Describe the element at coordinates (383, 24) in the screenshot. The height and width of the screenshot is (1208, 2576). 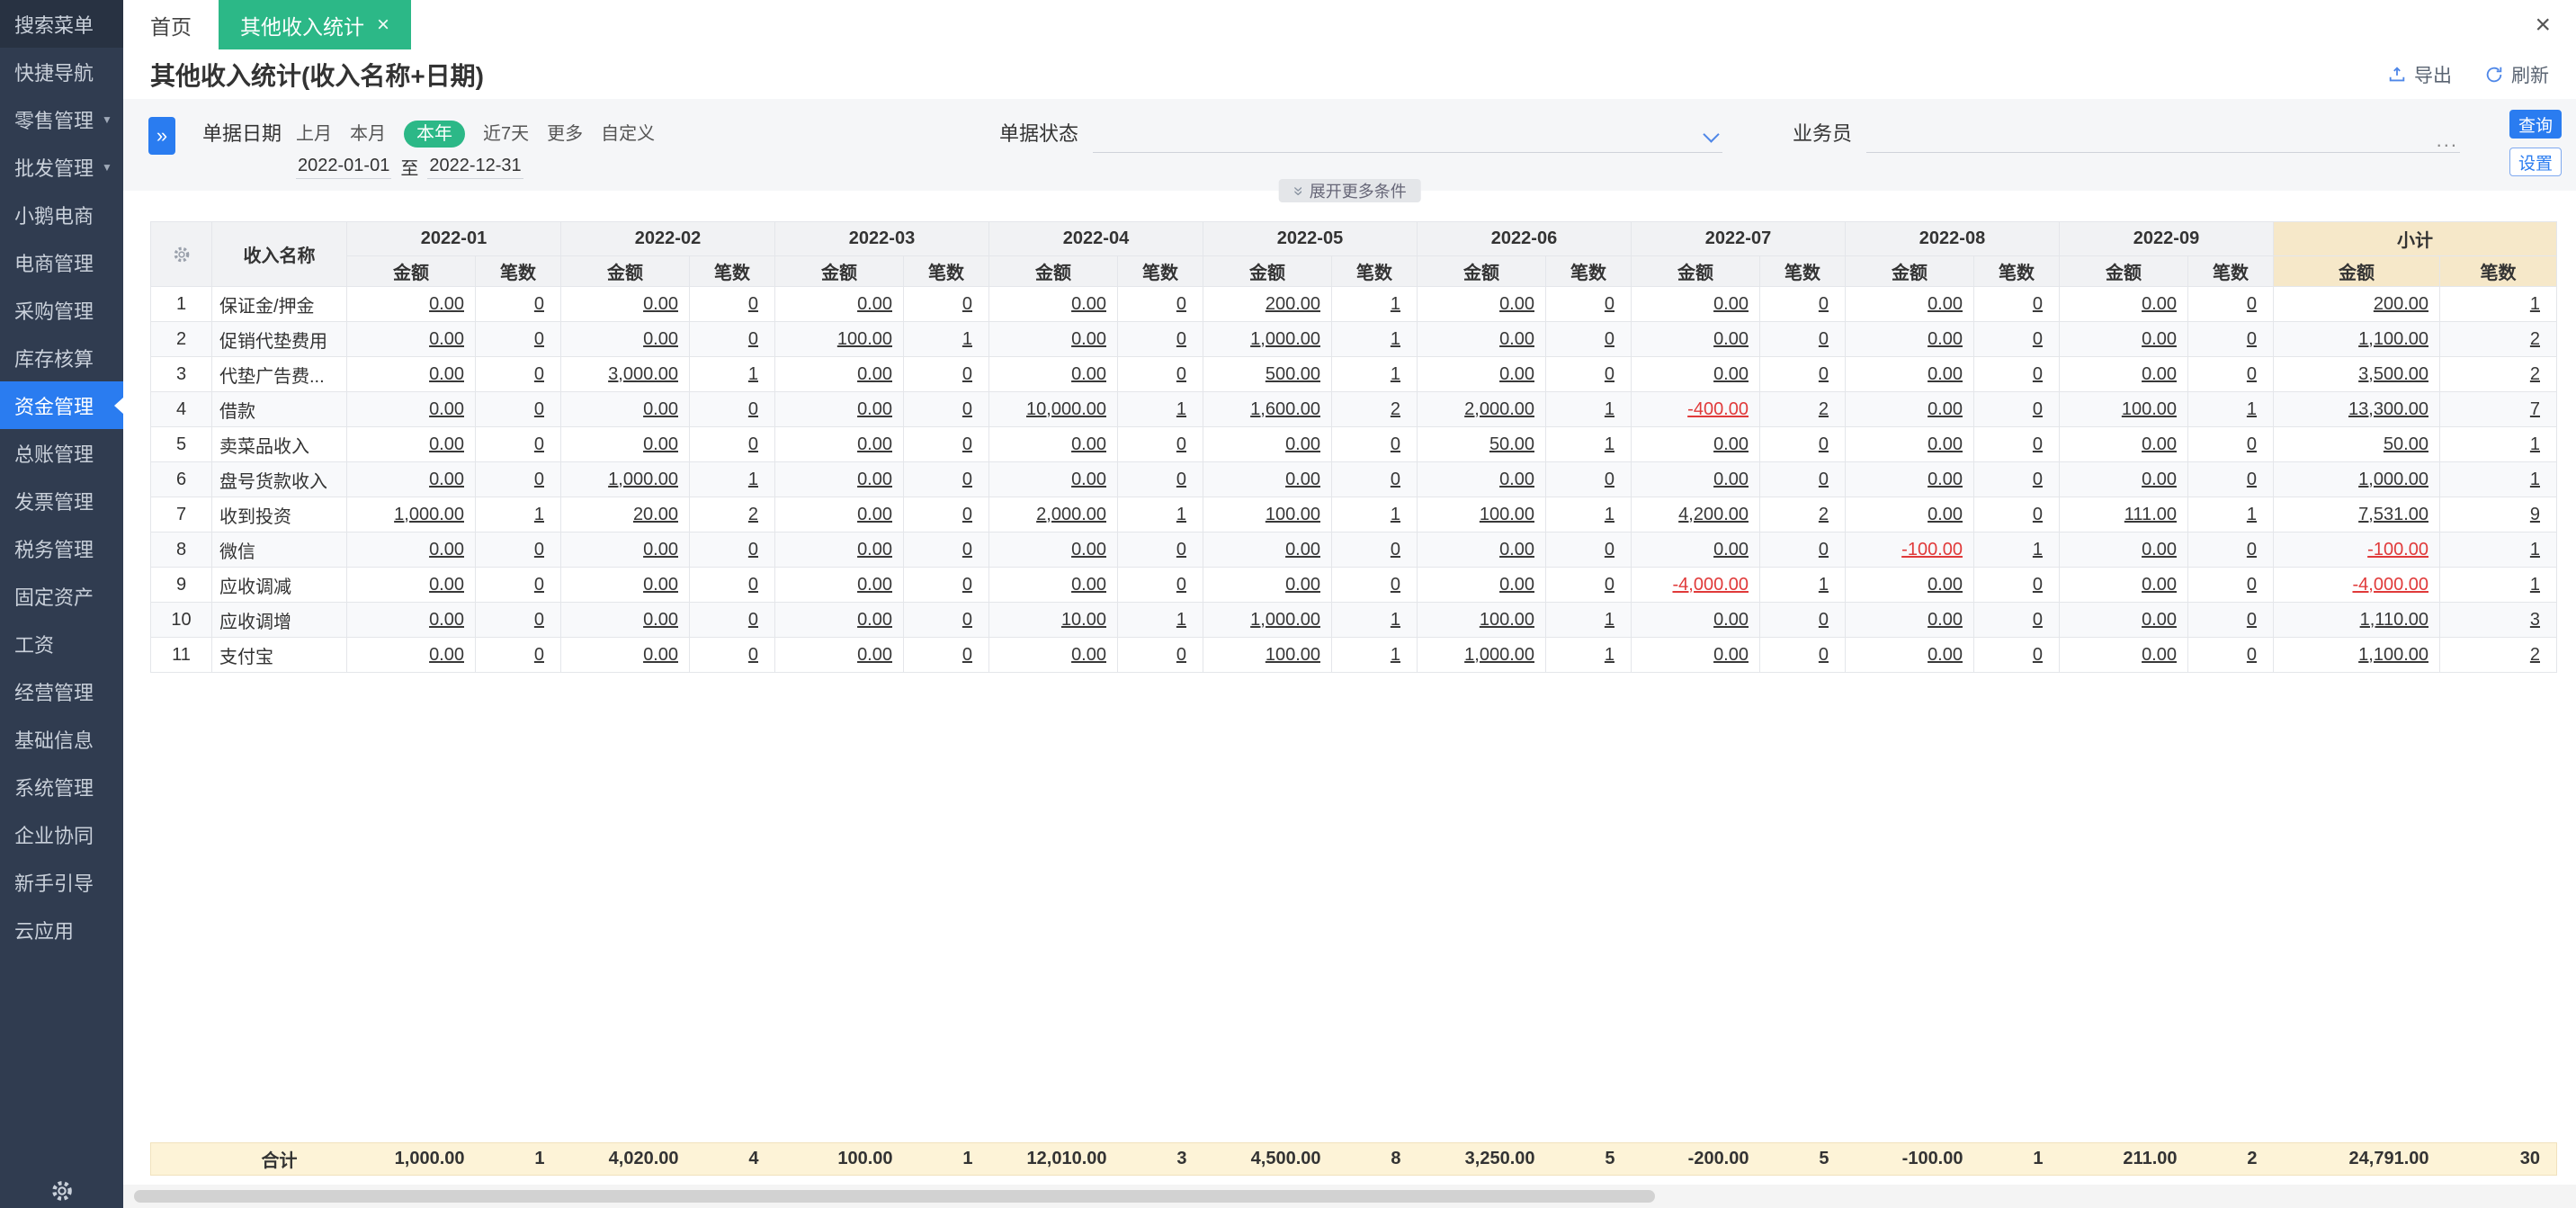
I see `tab-close-icon: ×` at that location.